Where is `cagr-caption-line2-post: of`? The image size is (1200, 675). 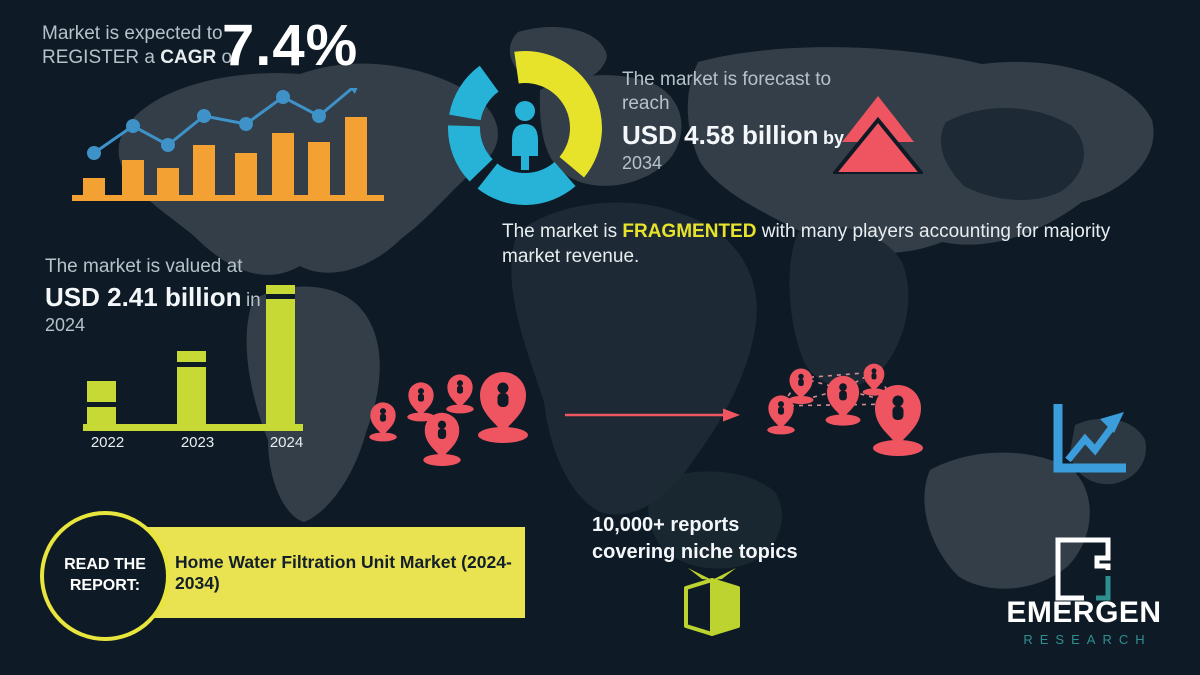
cagr-caption-line2-post: of is located at coordinates (227, 57).